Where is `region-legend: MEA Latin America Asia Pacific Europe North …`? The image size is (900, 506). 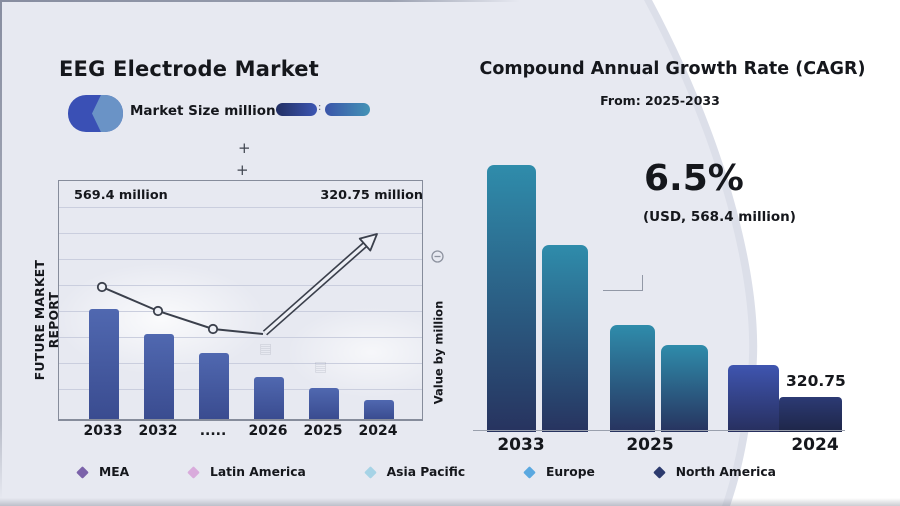
region-legend: MEA Latin America Asia Pacific Europe North … is located at coordinates (426, 472).